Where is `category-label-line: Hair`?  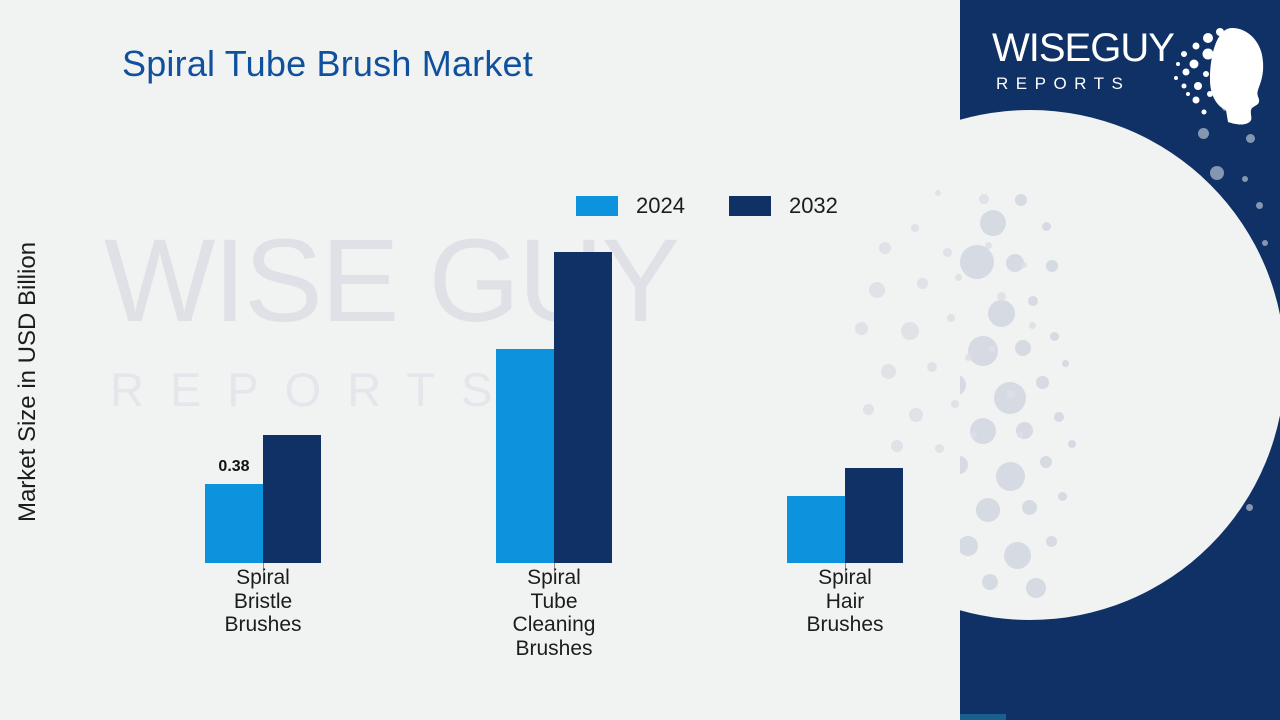
category-label-line: Hair is located at coordinates (845, 601).